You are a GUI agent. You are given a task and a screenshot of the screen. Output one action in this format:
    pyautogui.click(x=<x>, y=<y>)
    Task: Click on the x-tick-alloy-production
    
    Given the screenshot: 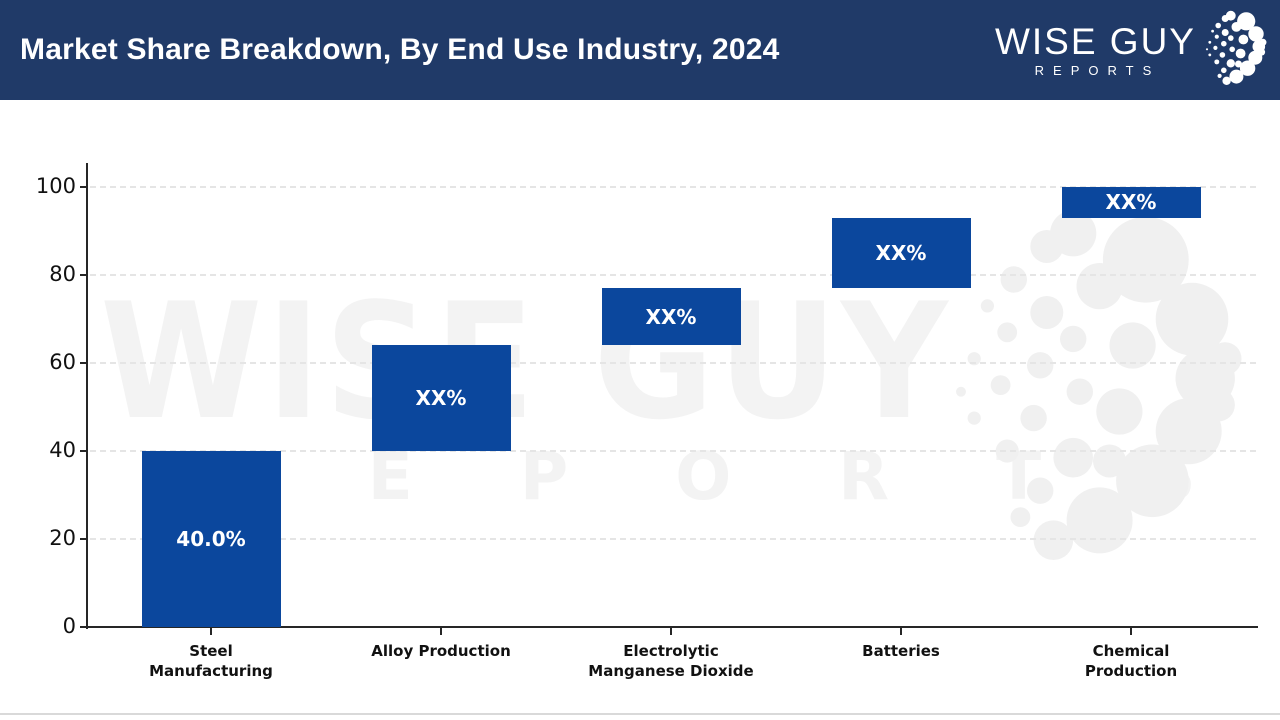 What is the action you would take?
    pyautogui.click(x=441, y=631)
    